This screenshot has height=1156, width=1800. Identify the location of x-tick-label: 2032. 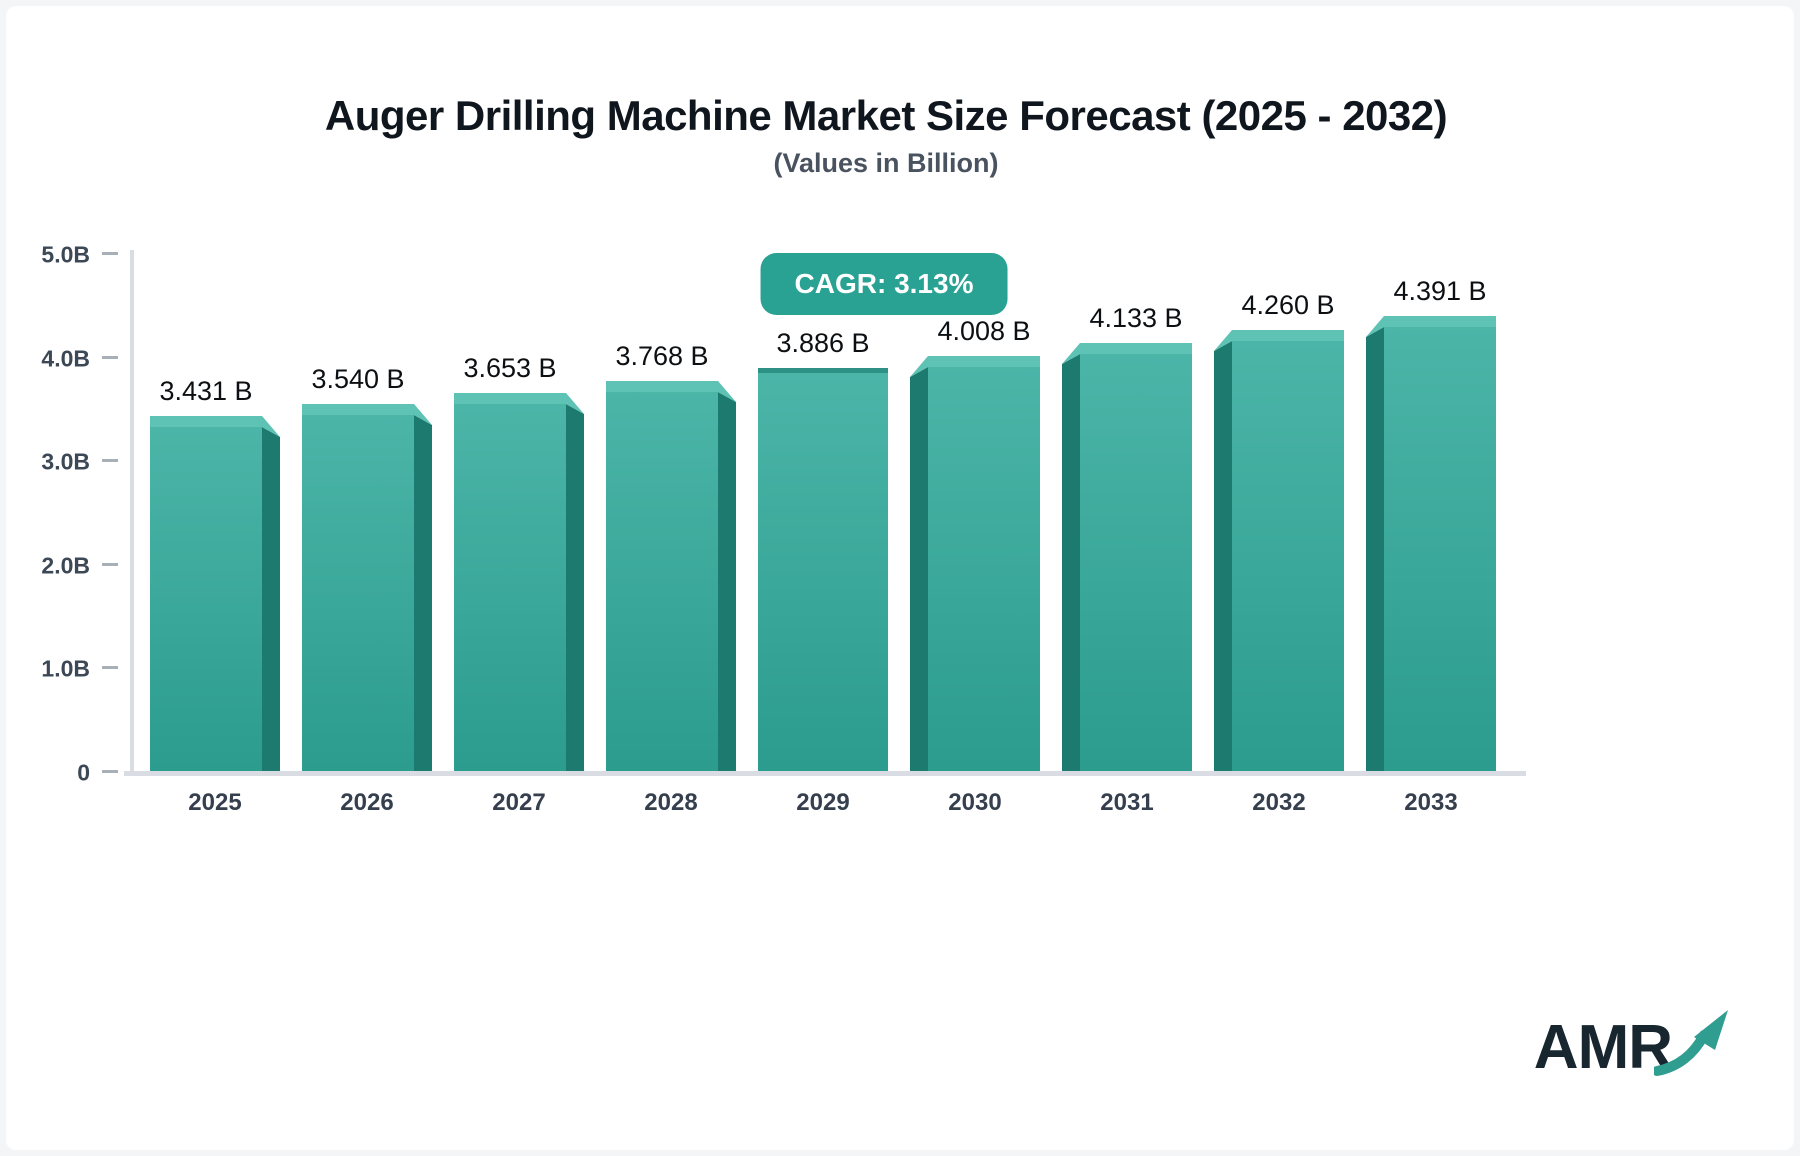
(1279, 802).